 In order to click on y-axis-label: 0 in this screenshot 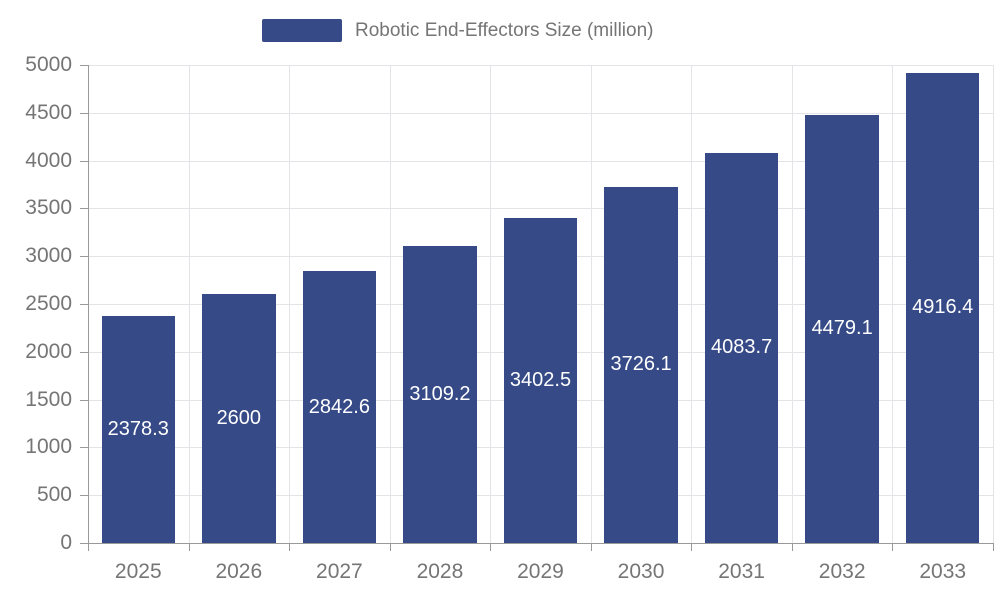, I will do `click(66, 542)`.